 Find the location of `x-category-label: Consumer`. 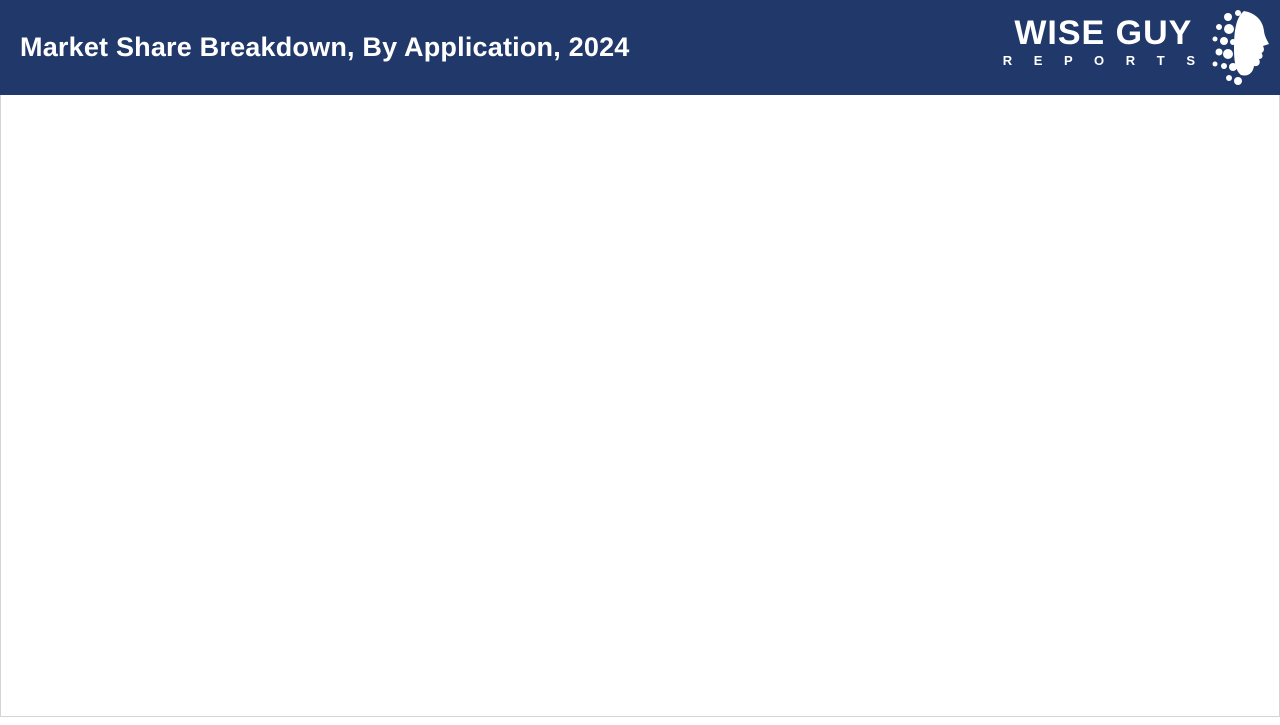

x-category-label: Consumer is located at coordinates (818, 649).